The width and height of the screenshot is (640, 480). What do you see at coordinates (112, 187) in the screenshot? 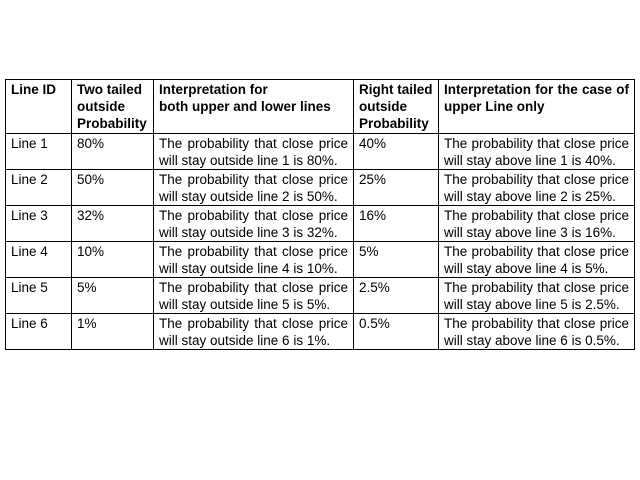
I see `cell-two-tailed-probability: 50%` at bounding box center [112, 187].